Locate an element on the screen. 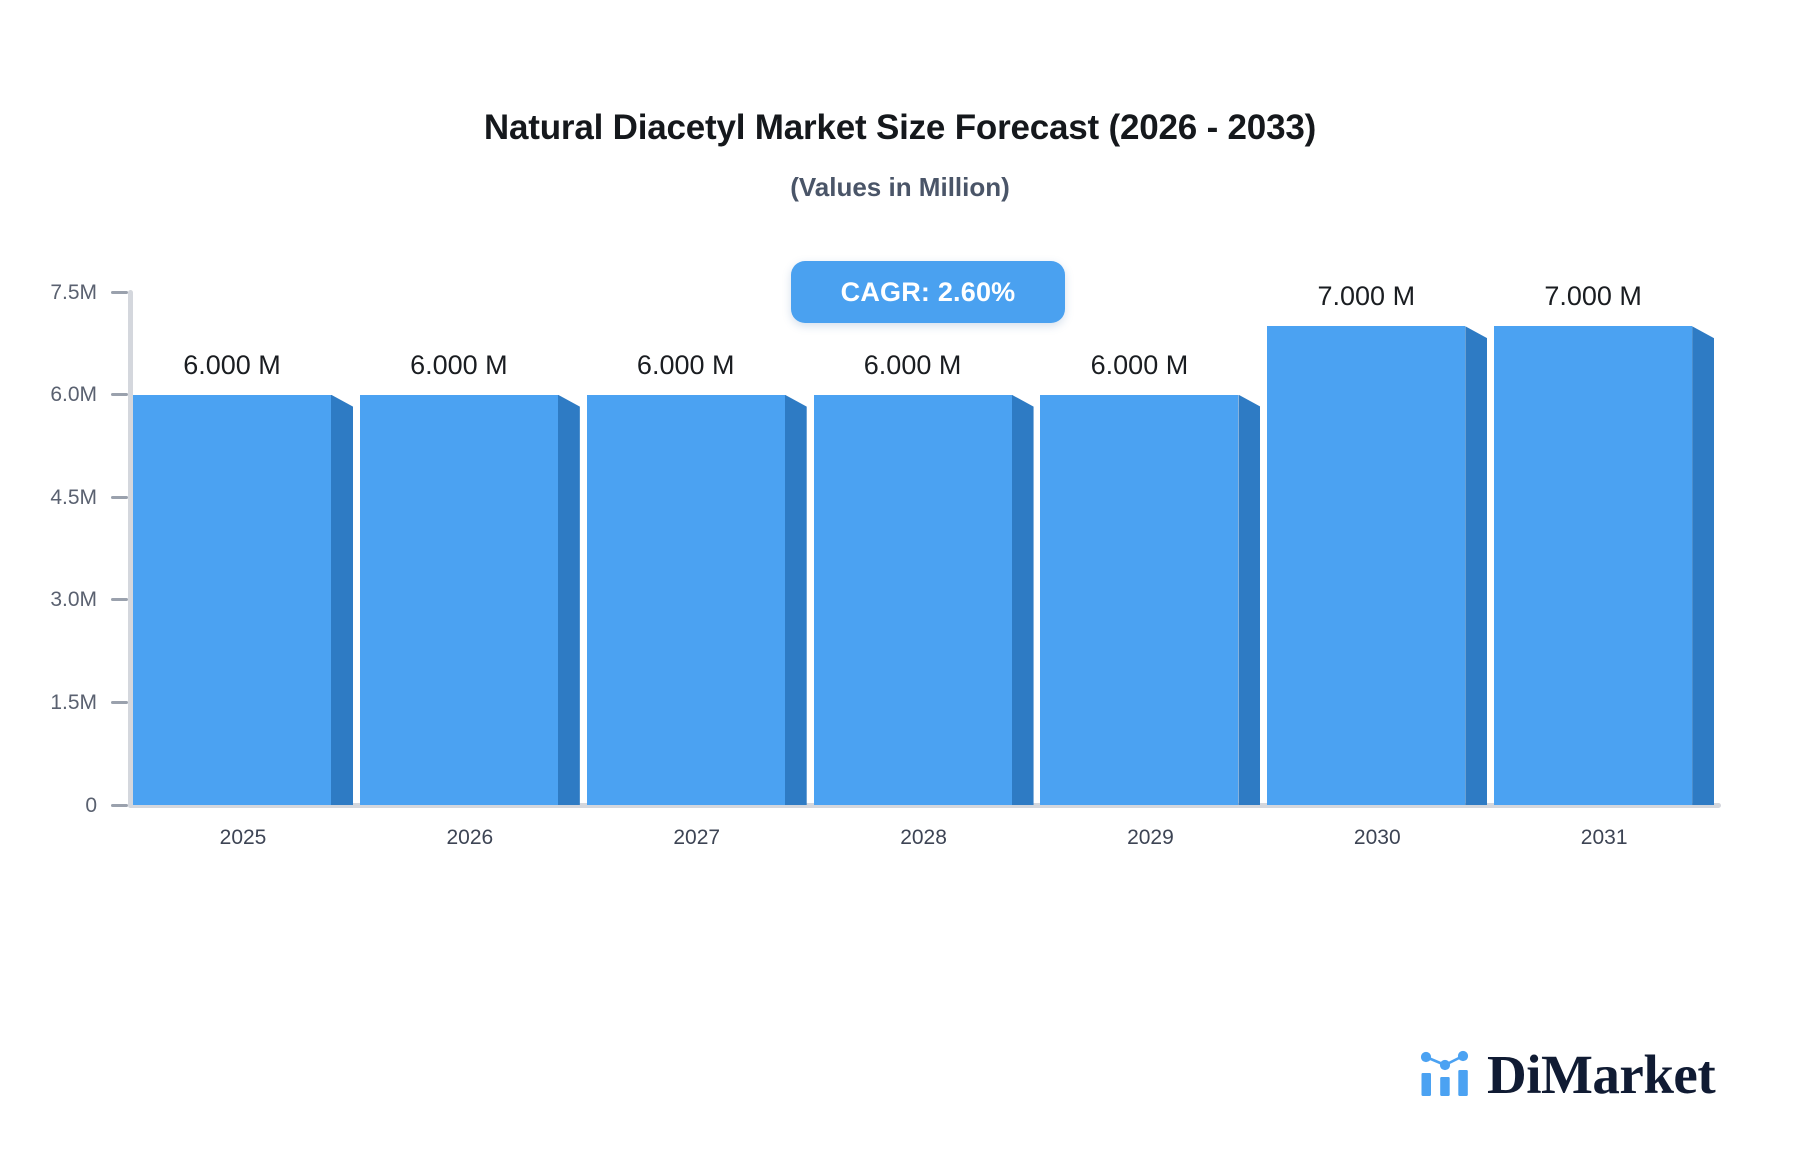 The height and width of the screenshot is (1156, 1800). x-axis-tick-label-2031: 2031 is located at coordinates (1604, 837).